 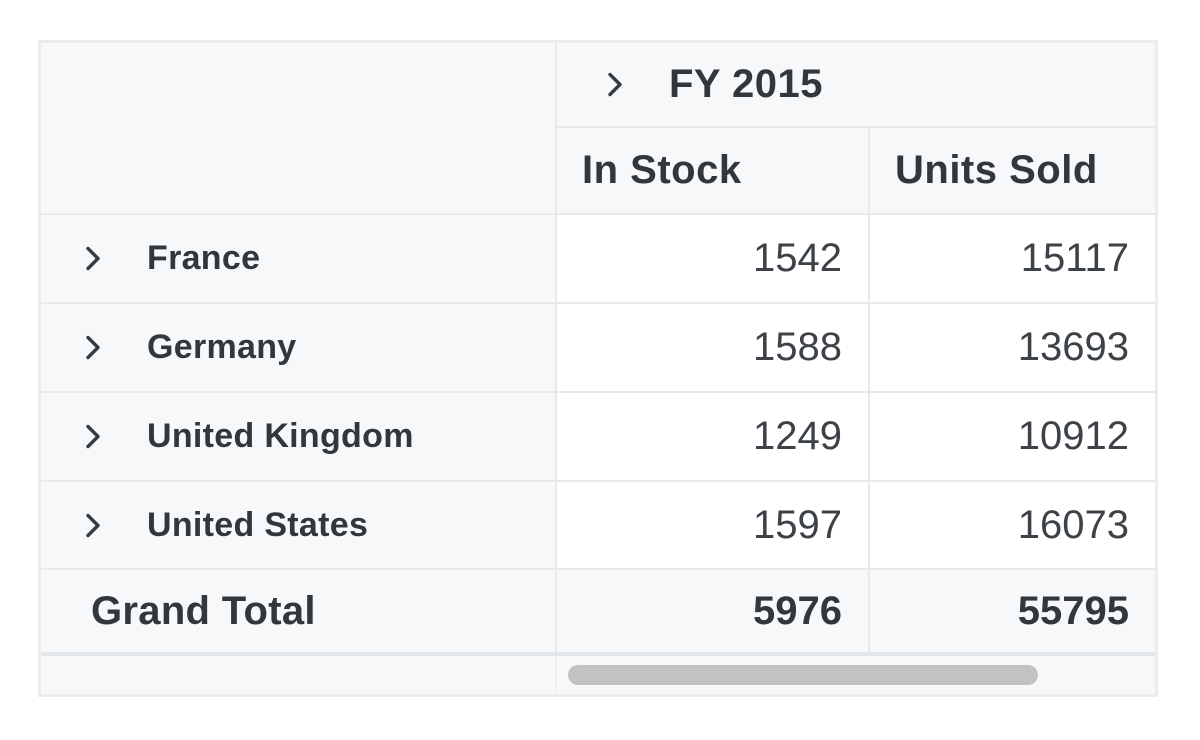 I want to click on row-label: Germany, so click(x=222, y=347).